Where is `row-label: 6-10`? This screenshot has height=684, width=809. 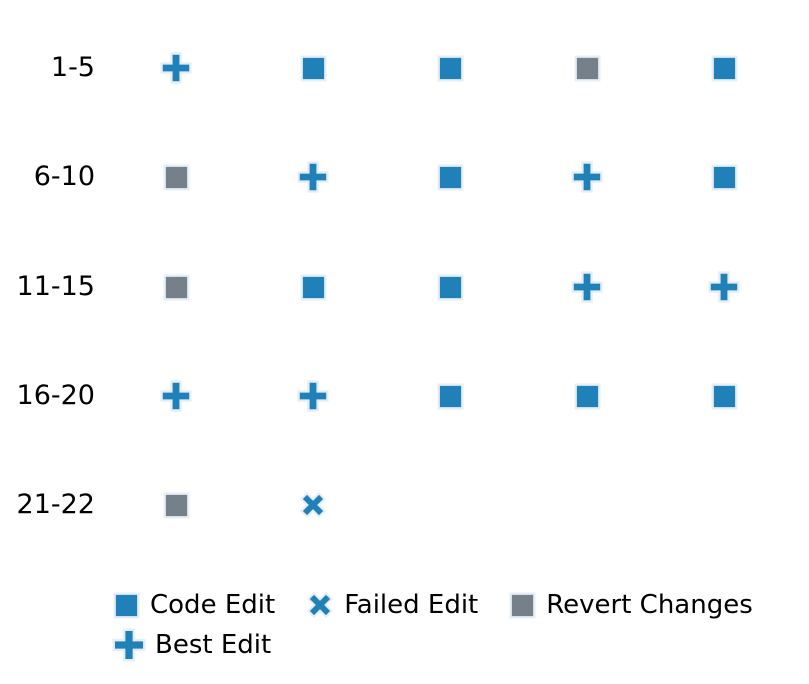
row-label: 6-10 is located at coordinates (64, 176).